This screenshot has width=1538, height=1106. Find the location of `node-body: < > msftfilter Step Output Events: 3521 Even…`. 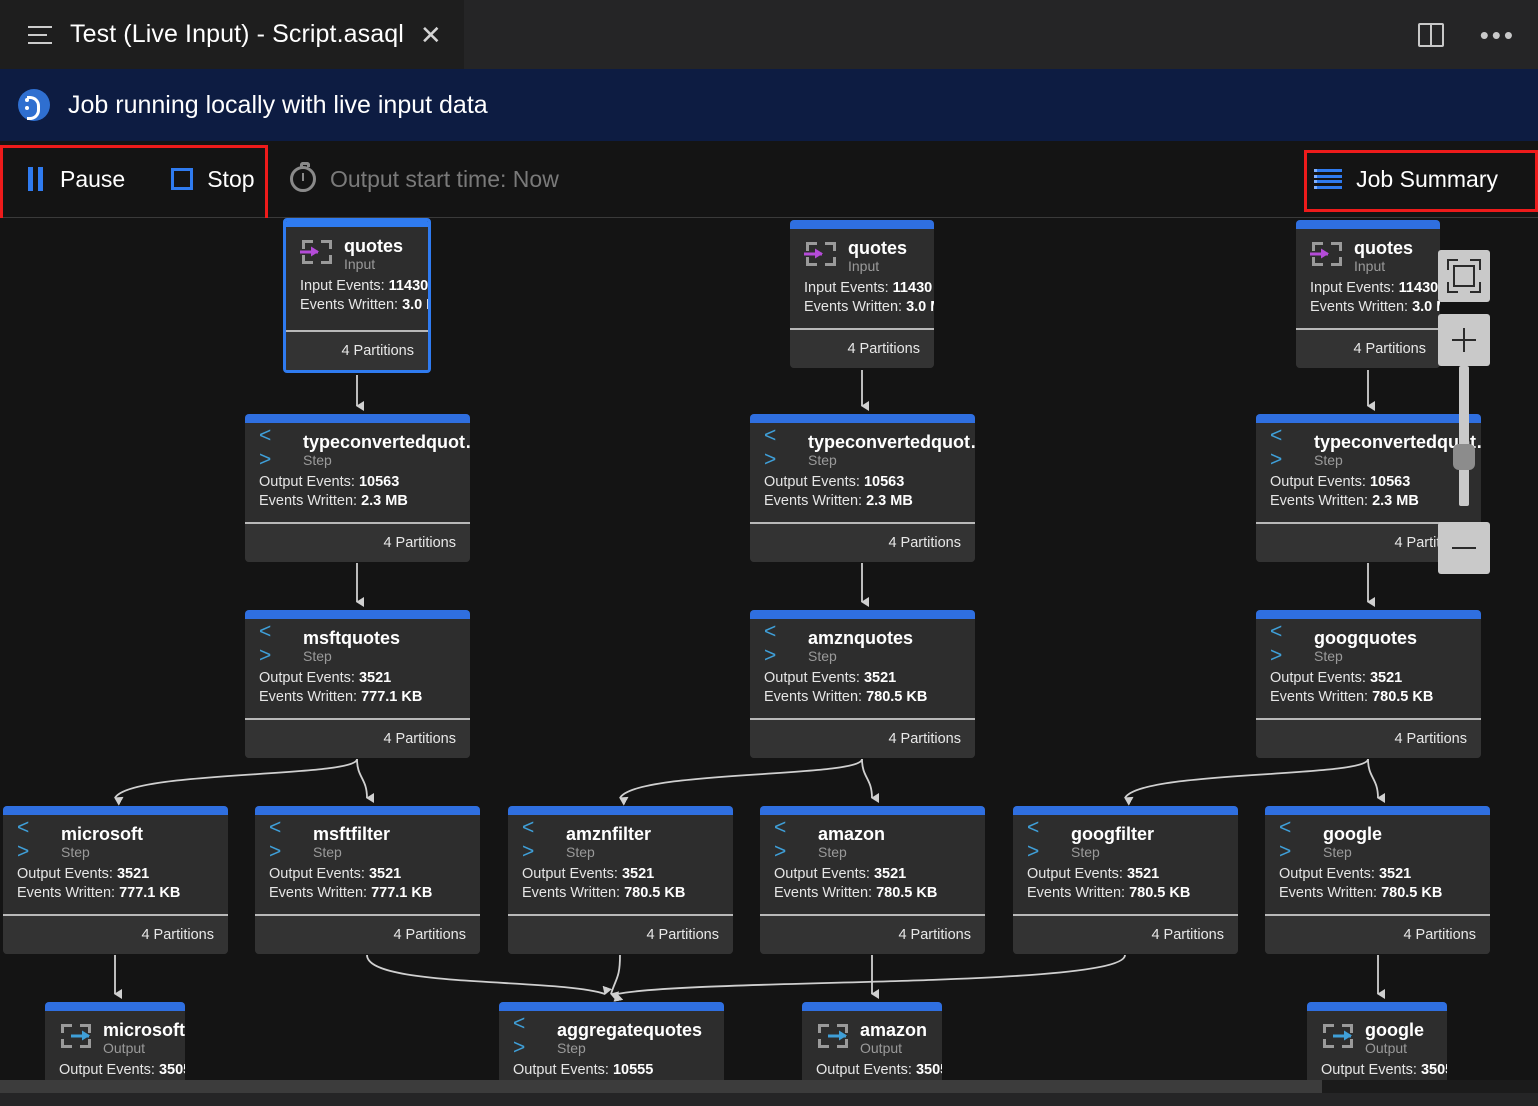

node-body: < > msftfilter Step Output Events: 3521 Even… is located at coordinates (367, 859).